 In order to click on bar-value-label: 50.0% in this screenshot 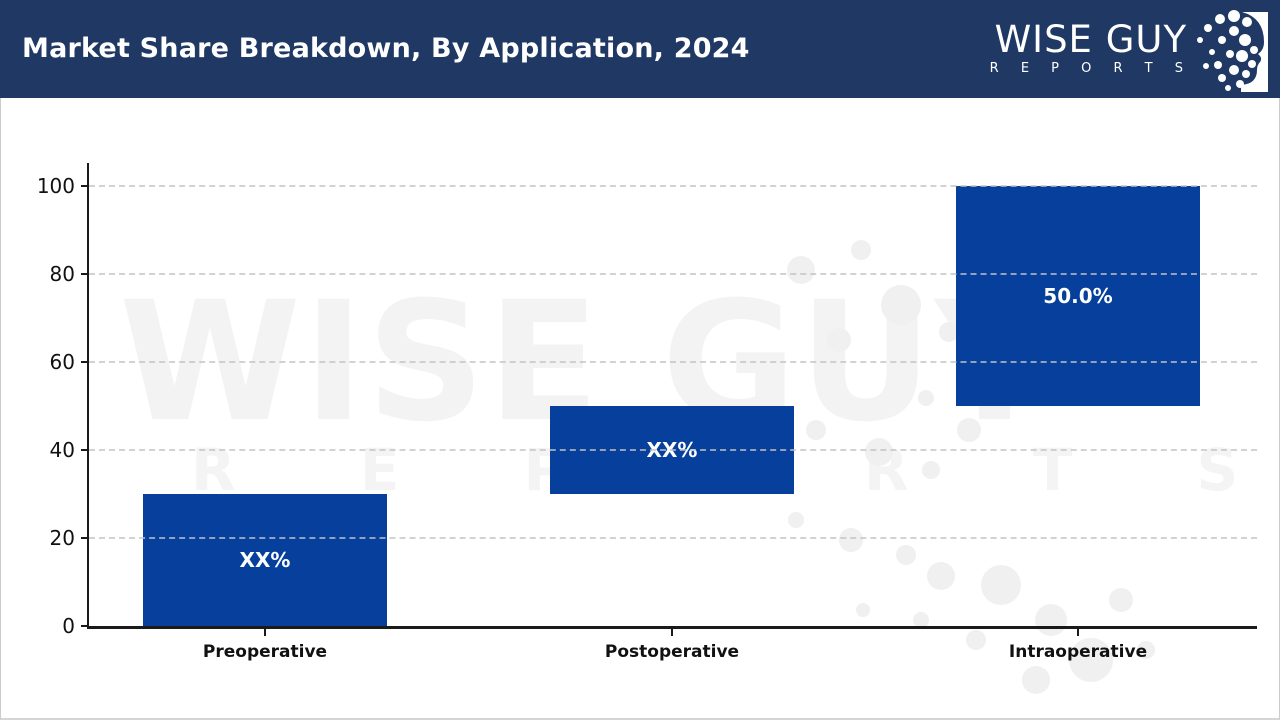, I will do `click(1078, 296)`.